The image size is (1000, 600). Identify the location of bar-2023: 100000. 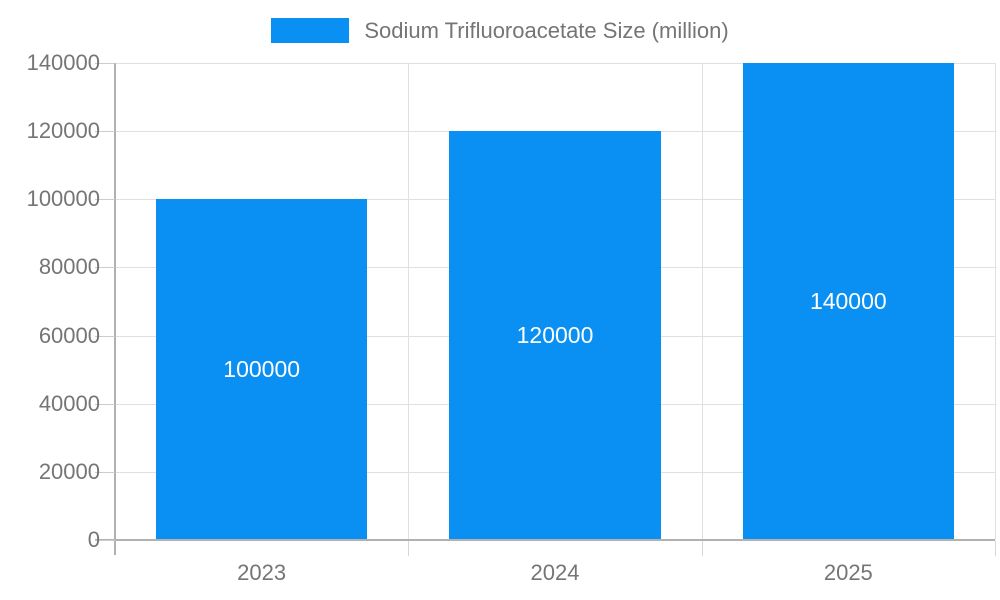
(262, 369).